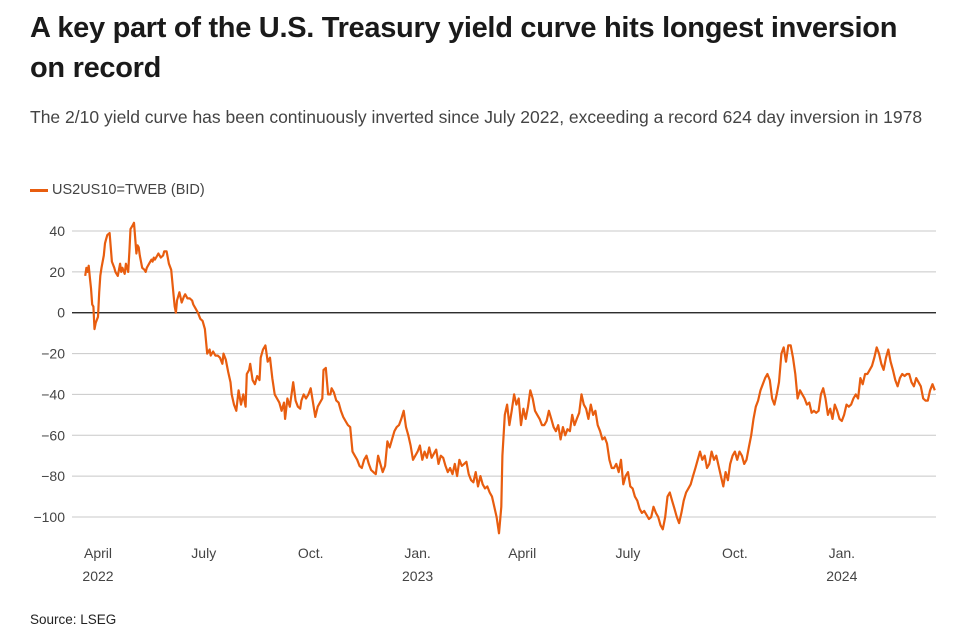  What do you see at coordinates (39, 190) in the screenshot?
I see `legend-swatch` at bounding box center [39, 190].